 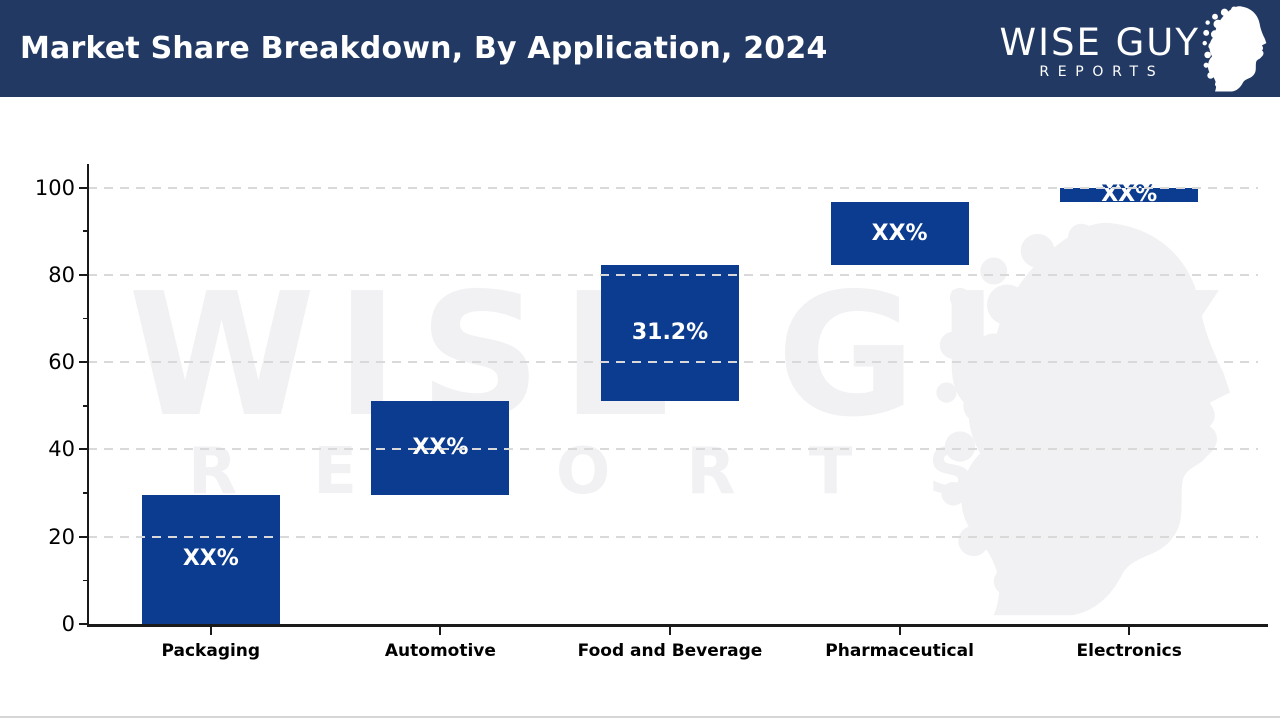 What do you see at coordinates (673, 187) in the screenshot?
I see `gridline-y100` at bounding box center [673, 187].